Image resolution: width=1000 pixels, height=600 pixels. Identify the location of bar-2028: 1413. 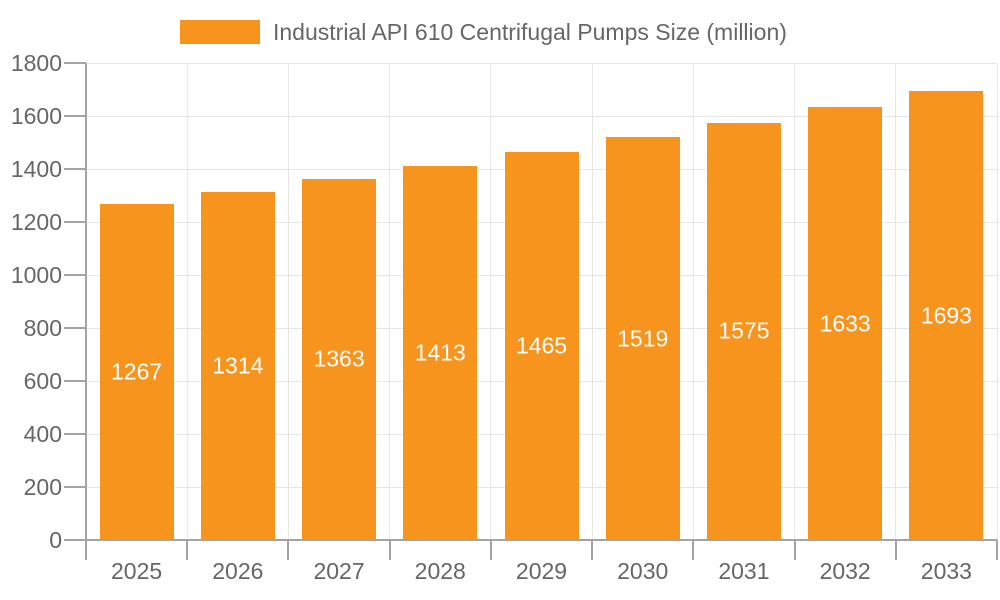
(440, 352).